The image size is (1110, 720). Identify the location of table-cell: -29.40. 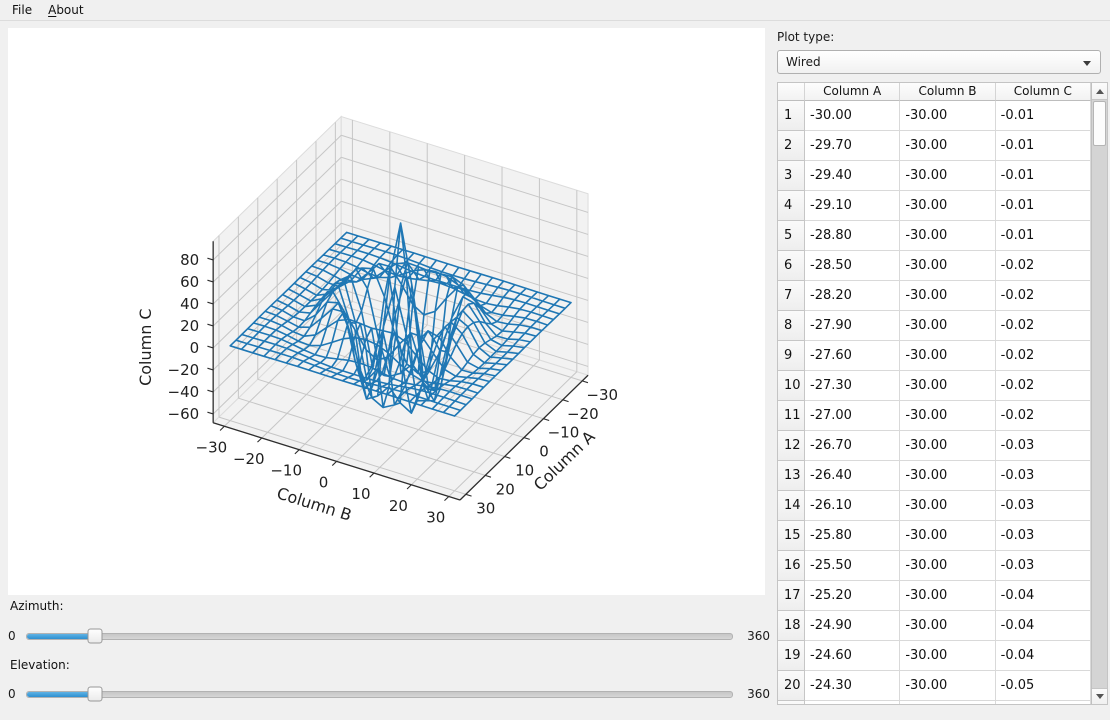
(853, 176).